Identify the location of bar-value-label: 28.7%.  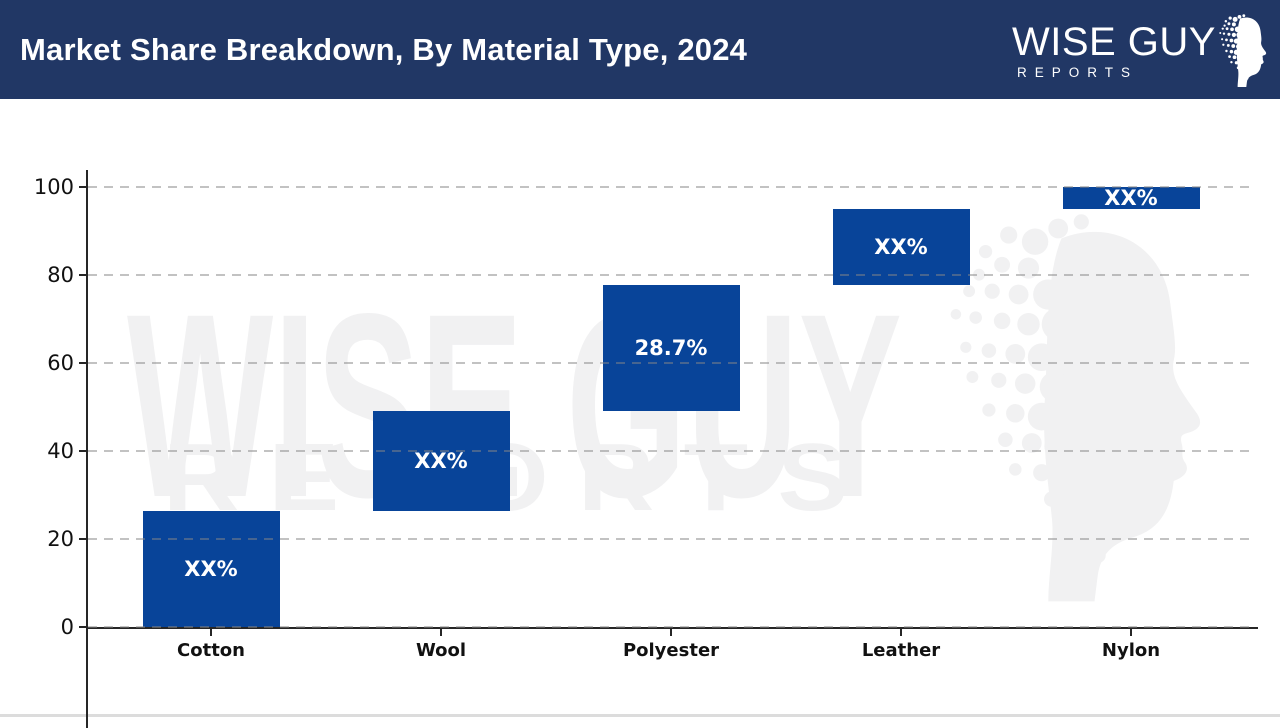
(671, 348).